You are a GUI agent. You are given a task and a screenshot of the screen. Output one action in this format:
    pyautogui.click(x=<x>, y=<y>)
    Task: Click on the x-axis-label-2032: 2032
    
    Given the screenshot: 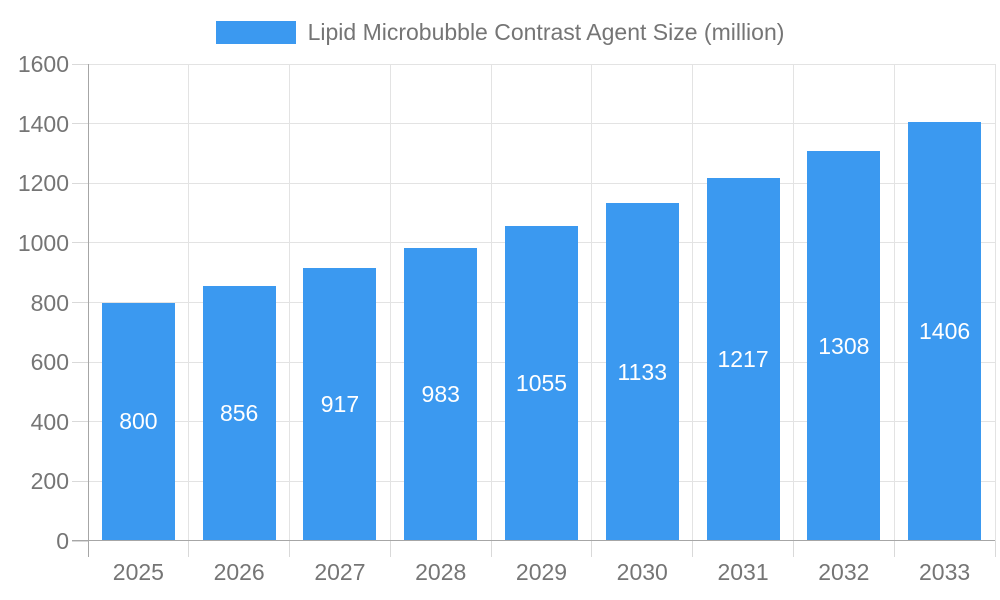 What is the action you would take?
    pyautogui.click(x=844, y=572)
    